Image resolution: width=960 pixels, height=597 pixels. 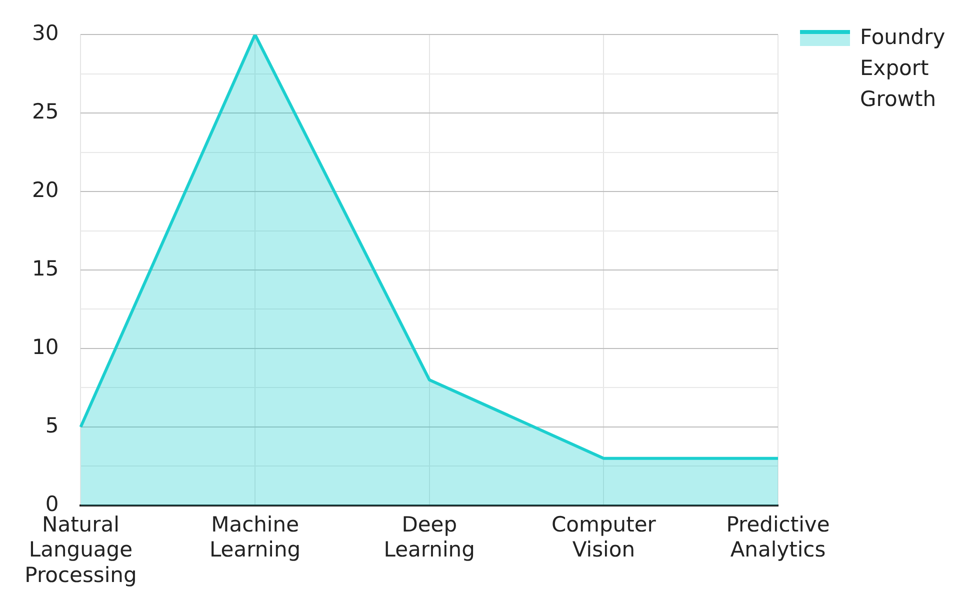 I want to click on x-tick-label: Predictive Analytics, so click(x=778, y=537).